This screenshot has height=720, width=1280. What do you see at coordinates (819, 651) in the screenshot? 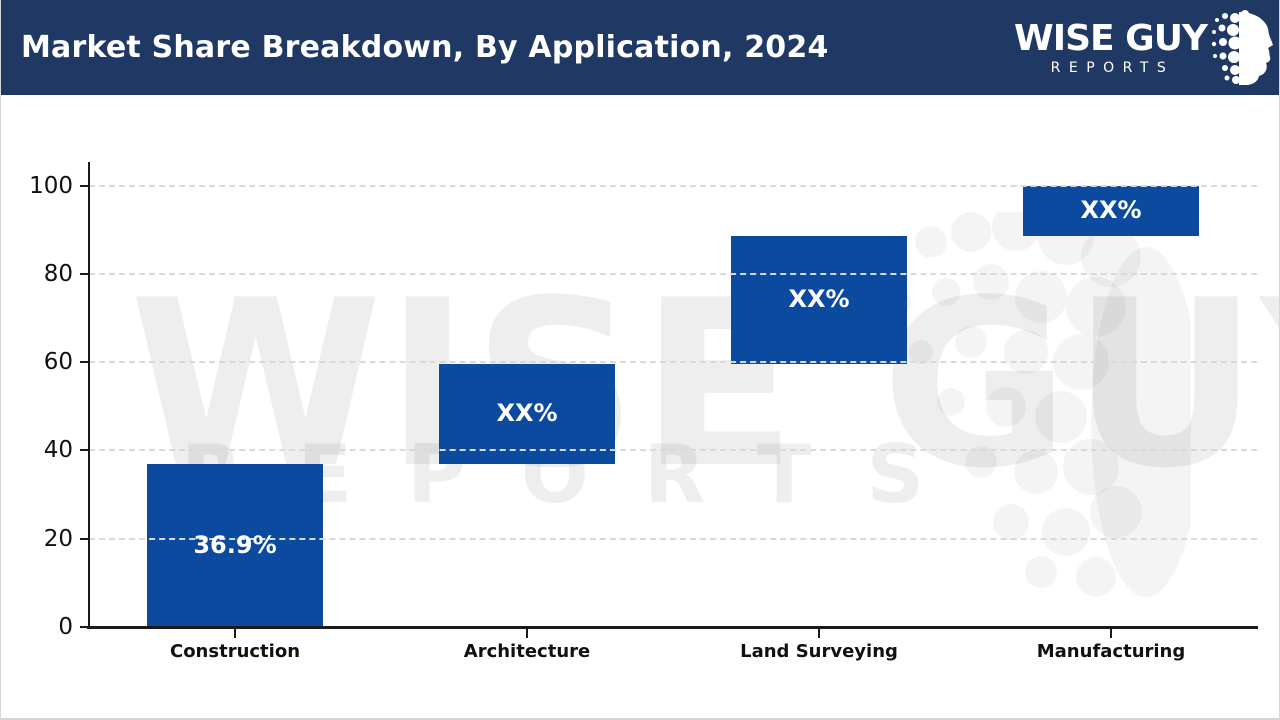
I see `x-tick-label-3: Land Surveying` at bounding box center [819, 651].